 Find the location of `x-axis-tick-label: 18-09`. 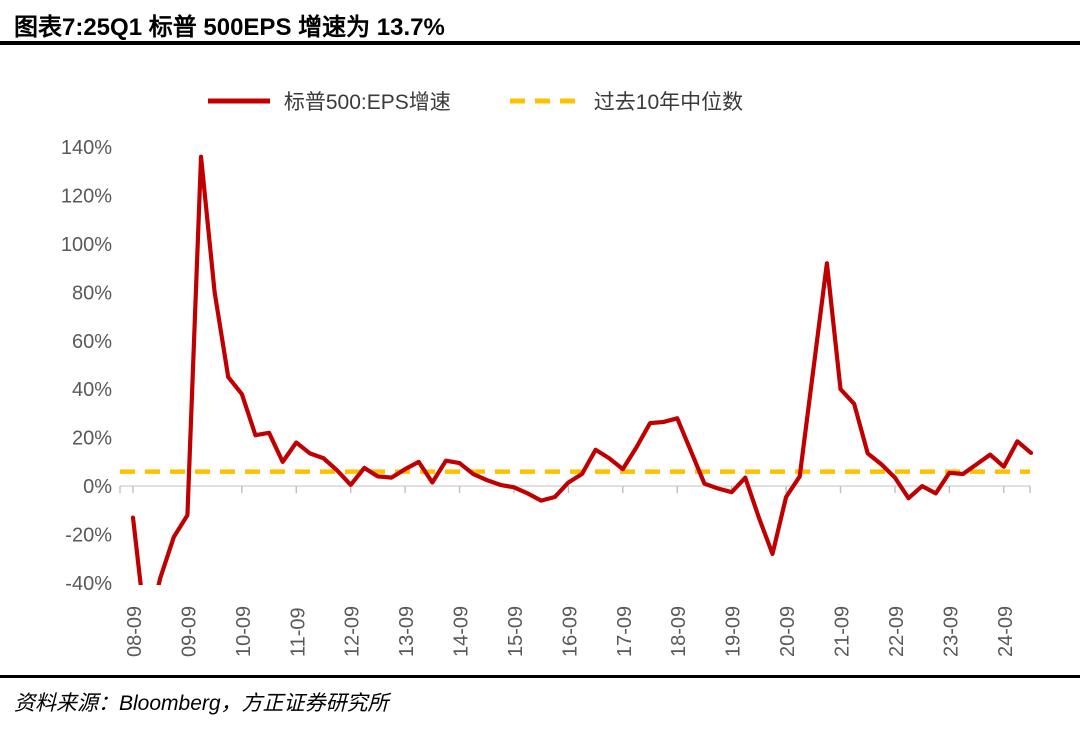

x-axis-tick-label: 18-09 is located at coordinates (679, 631).